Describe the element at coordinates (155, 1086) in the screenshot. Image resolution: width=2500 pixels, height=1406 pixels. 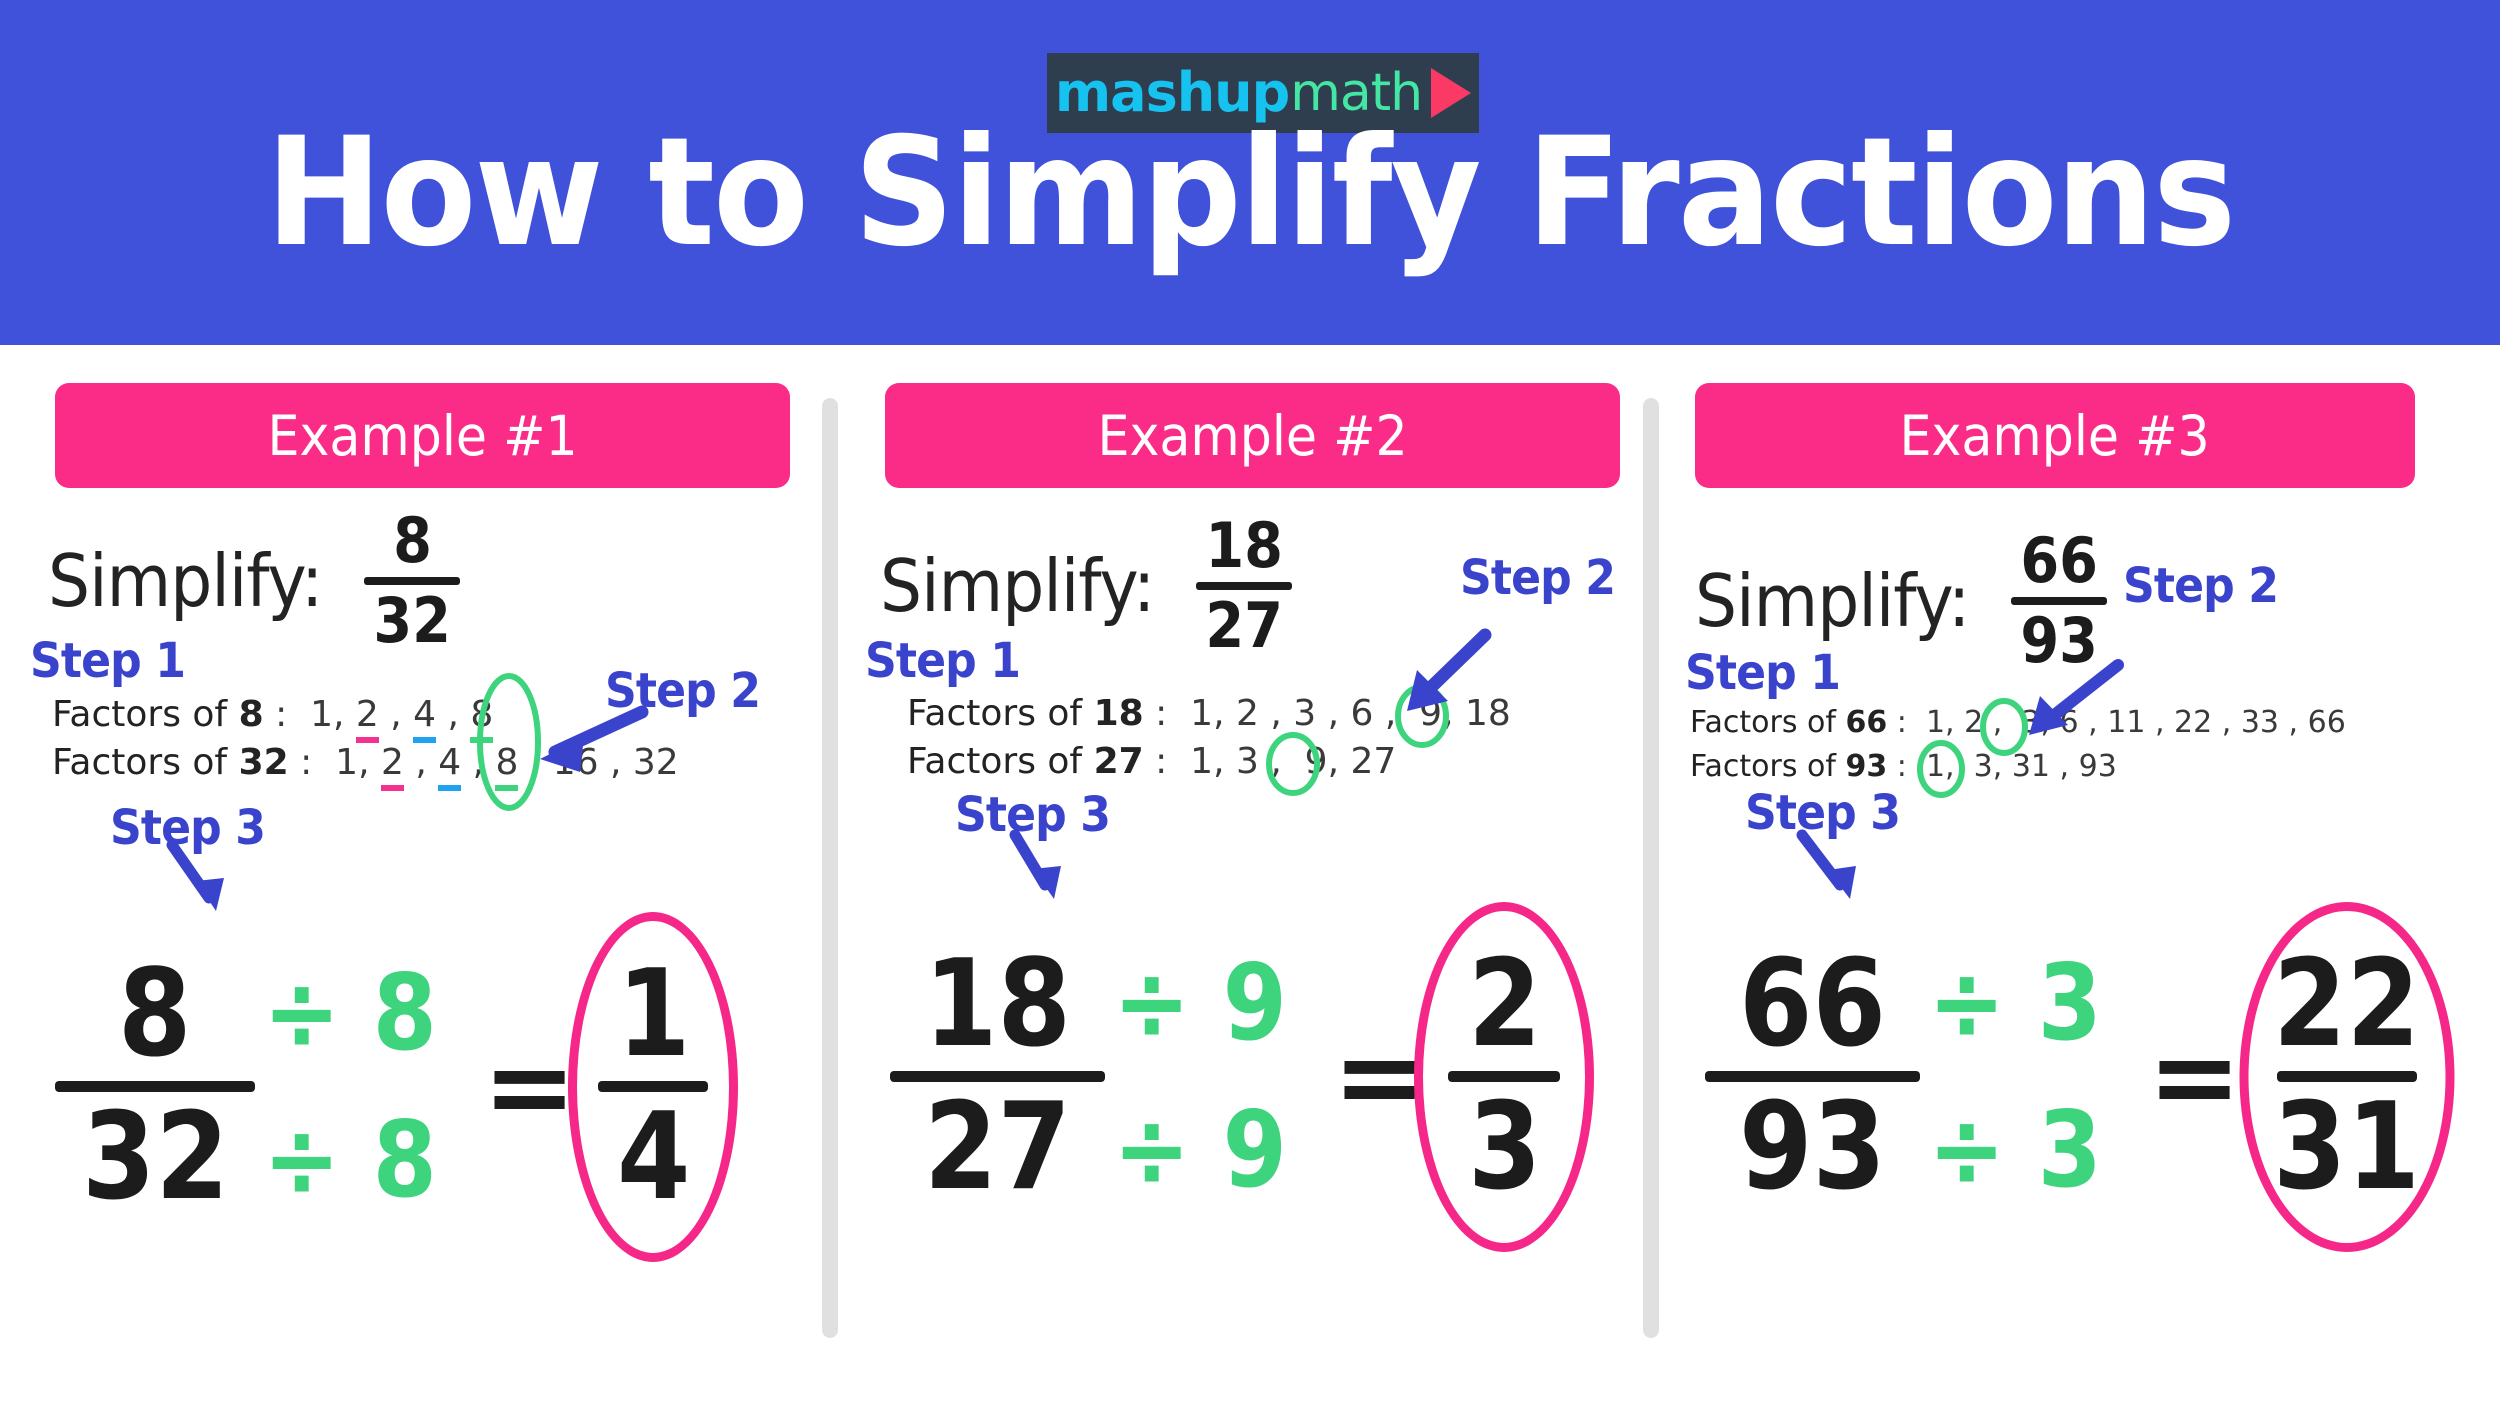
I see `equation-fraction: 8 32` at that location.